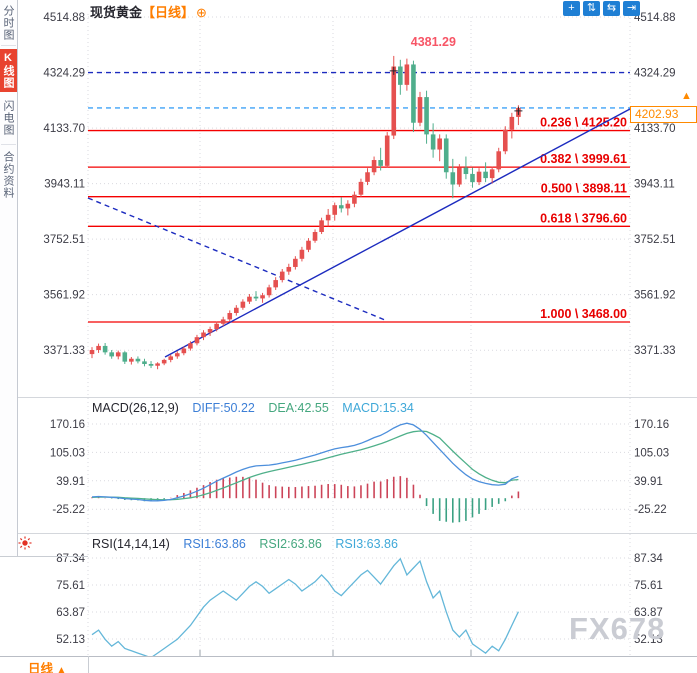 The image size is (697, 673). What do you see at coordinates (135, 408) in the screenshot?
I see `macd-title: MACD(26,12,9)` at bounding box center [135, 408].